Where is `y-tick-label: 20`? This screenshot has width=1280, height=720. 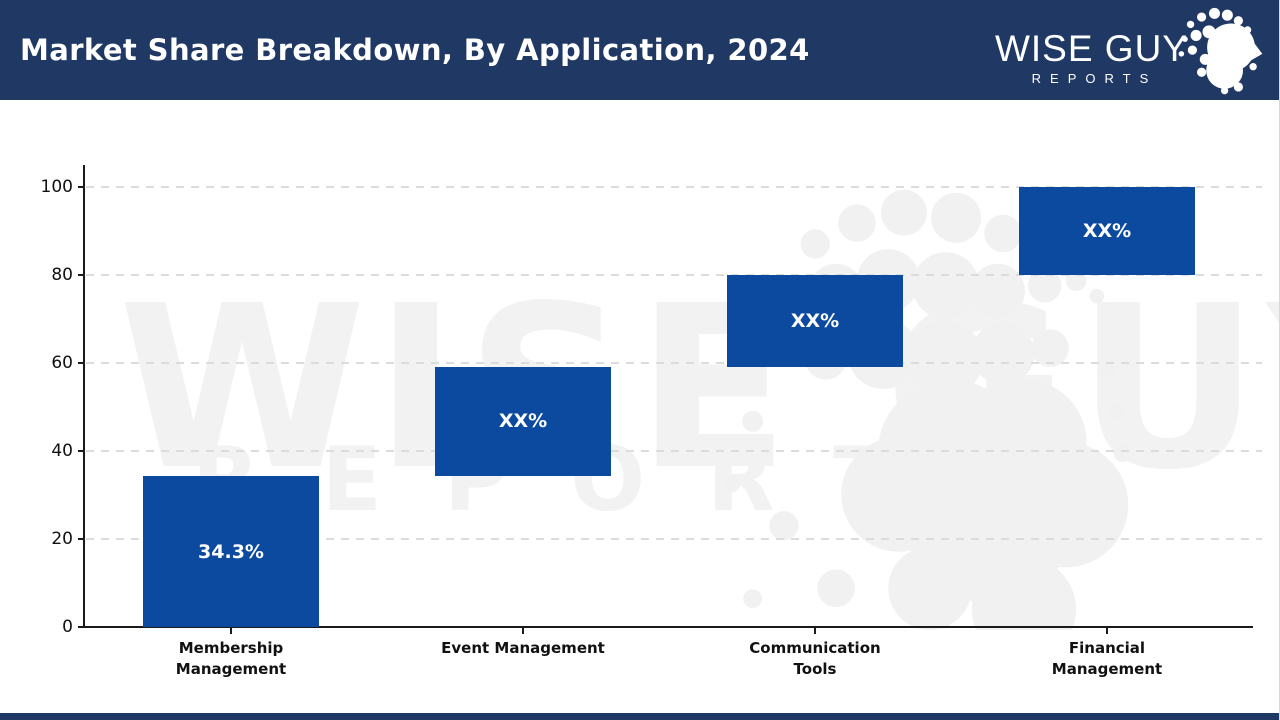
y-tick-label: 20 is located at coordinates (62, 539).